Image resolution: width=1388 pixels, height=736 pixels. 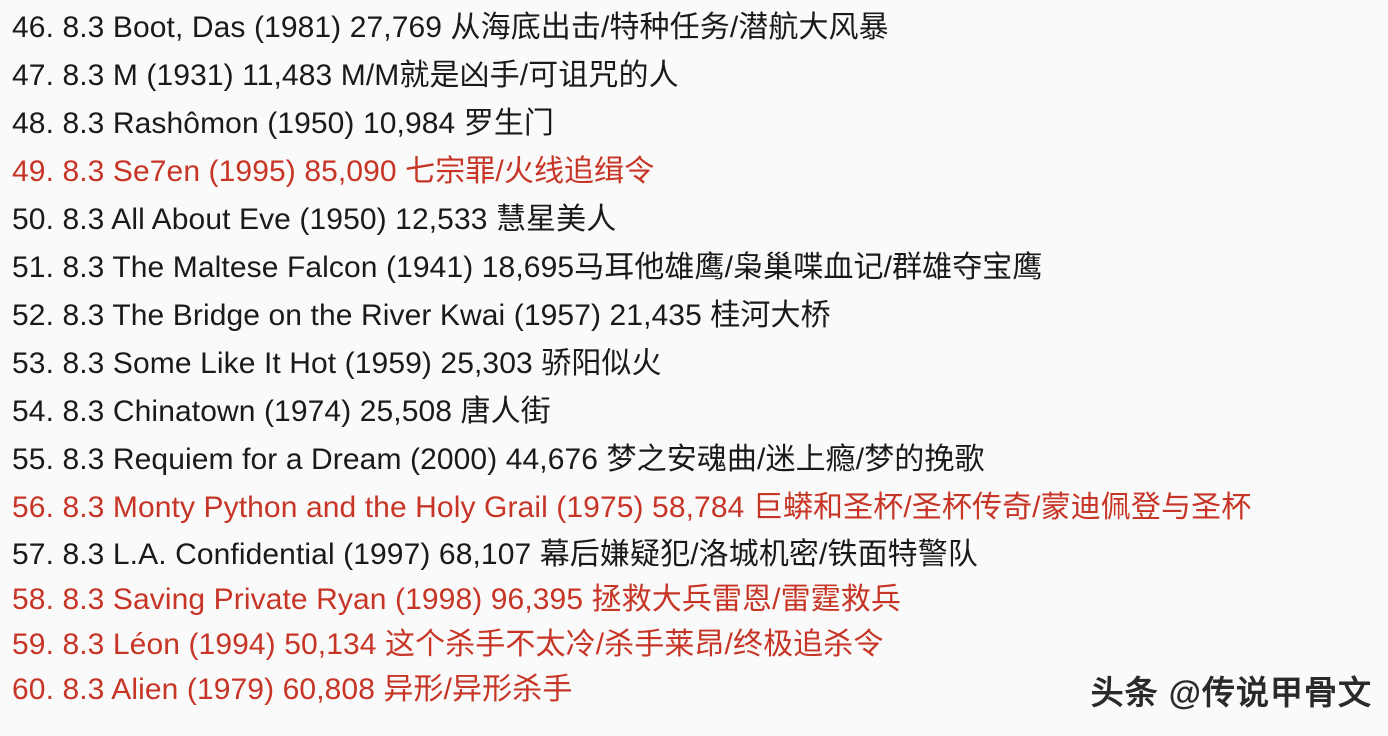 What do you see at coordinates (292, 689) in the screenshot?
I see `list-item: 60. 8.3 Alien (1979) 60,808 异形/异形杀手` at bounding box center [292, 689].